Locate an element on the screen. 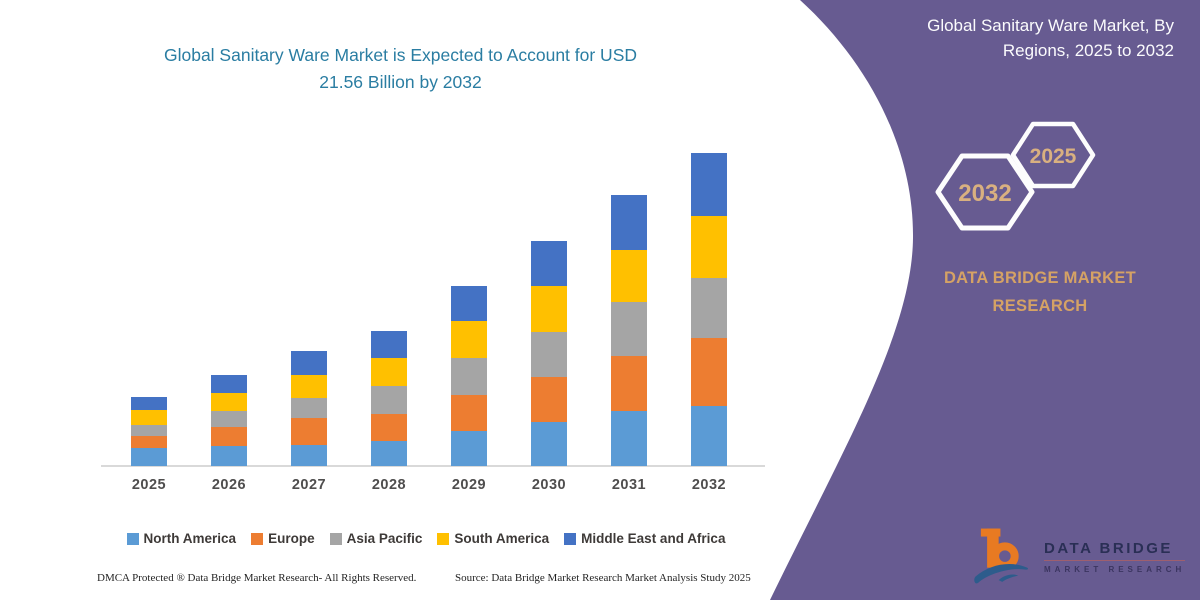  bar-segment-2027-middle-east-and-africa is located at coordinates (309, 363).